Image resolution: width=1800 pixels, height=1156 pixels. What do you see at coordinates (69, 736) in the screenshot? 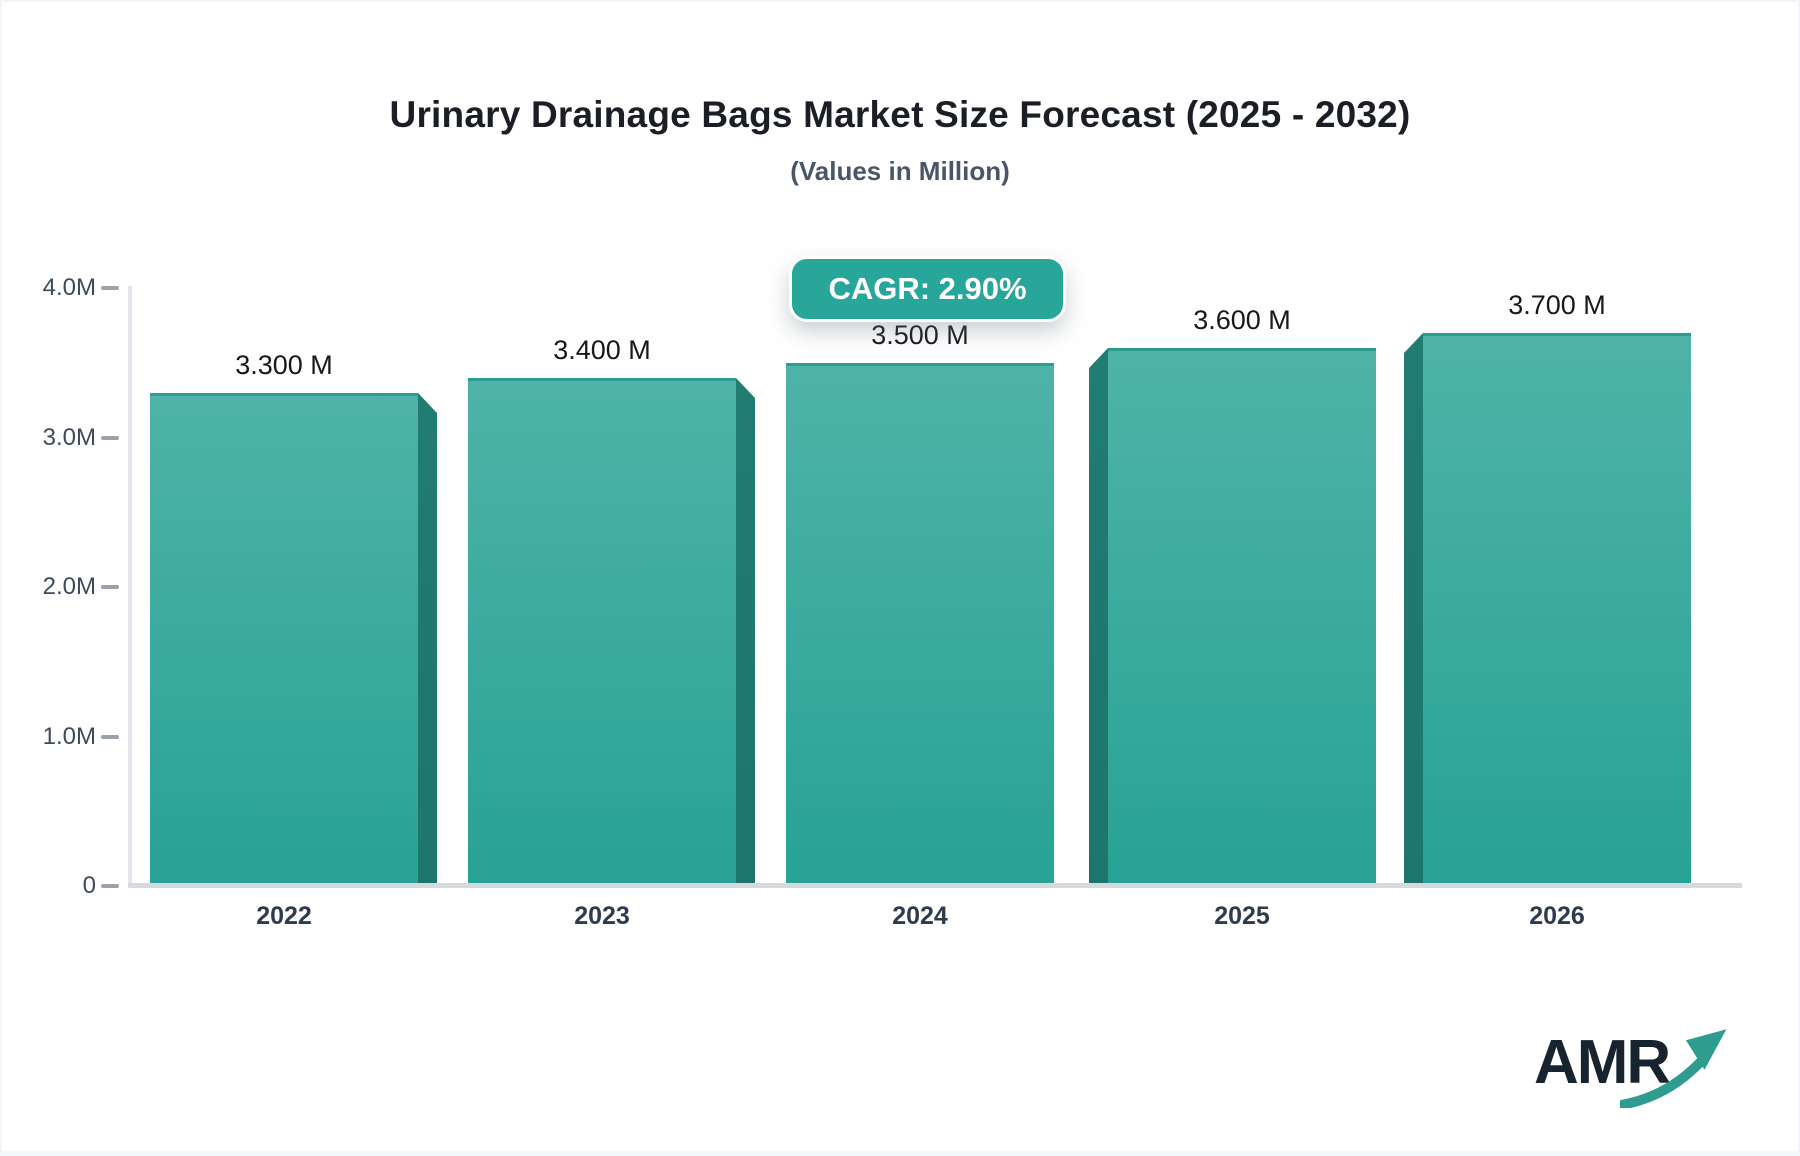
I see `y-axis-tick-label: 1.0M` at bounding box center [69, 736].